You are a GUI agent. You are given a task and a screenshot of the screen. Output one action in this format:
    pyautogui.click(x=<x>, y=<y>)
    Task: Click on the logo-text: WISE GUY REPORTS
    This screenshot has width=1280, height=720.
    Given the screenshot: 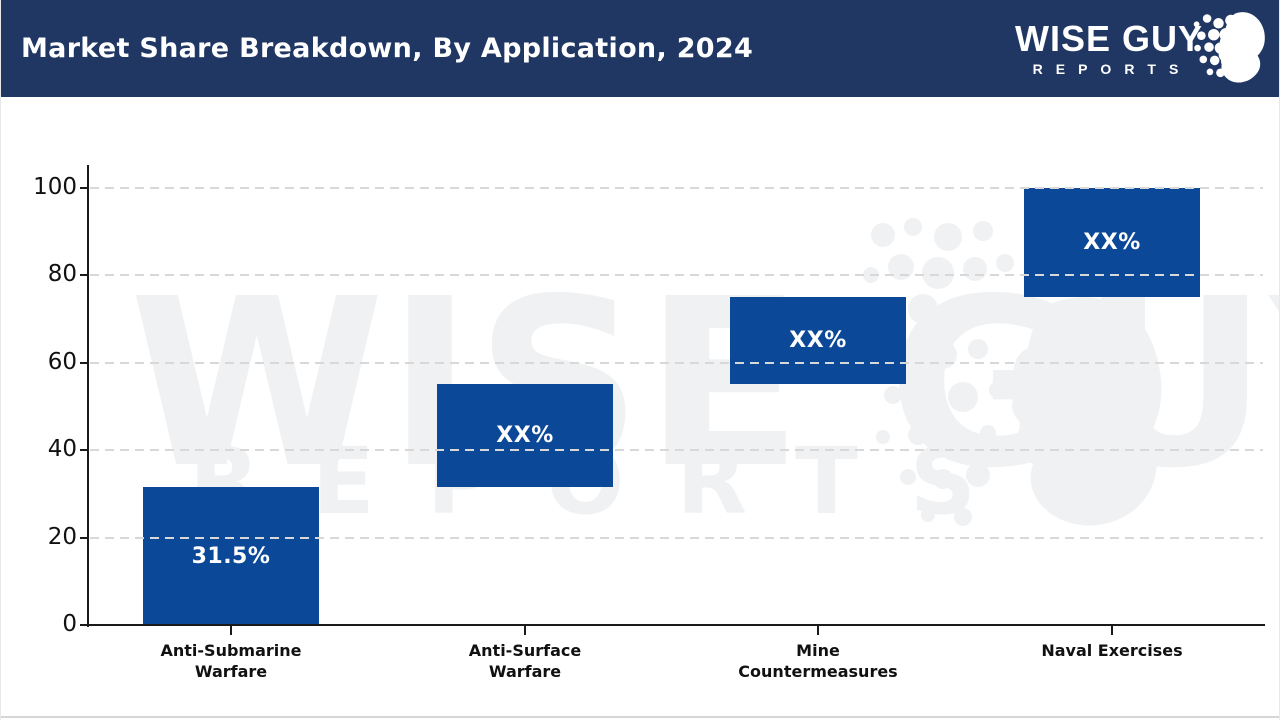 What is the action you would take?
    pyautogui.click(x=1108, y=47)
    